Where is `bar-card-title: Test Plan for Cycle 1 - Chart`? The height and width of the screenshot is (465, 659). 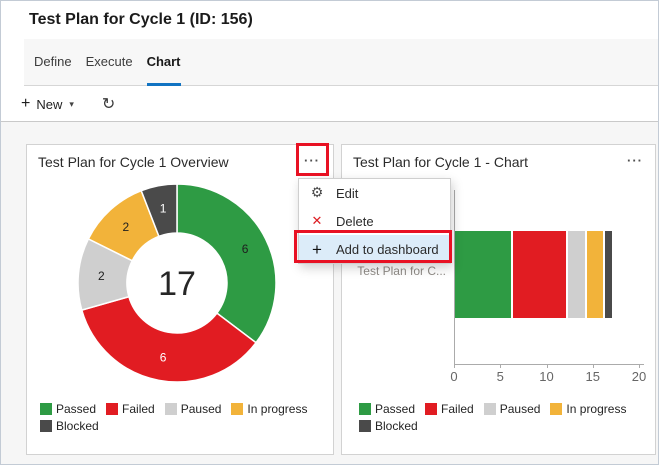 bar-card-title: Test Plan for Cycle 1 - Chart is located at coordinates (441, 162).